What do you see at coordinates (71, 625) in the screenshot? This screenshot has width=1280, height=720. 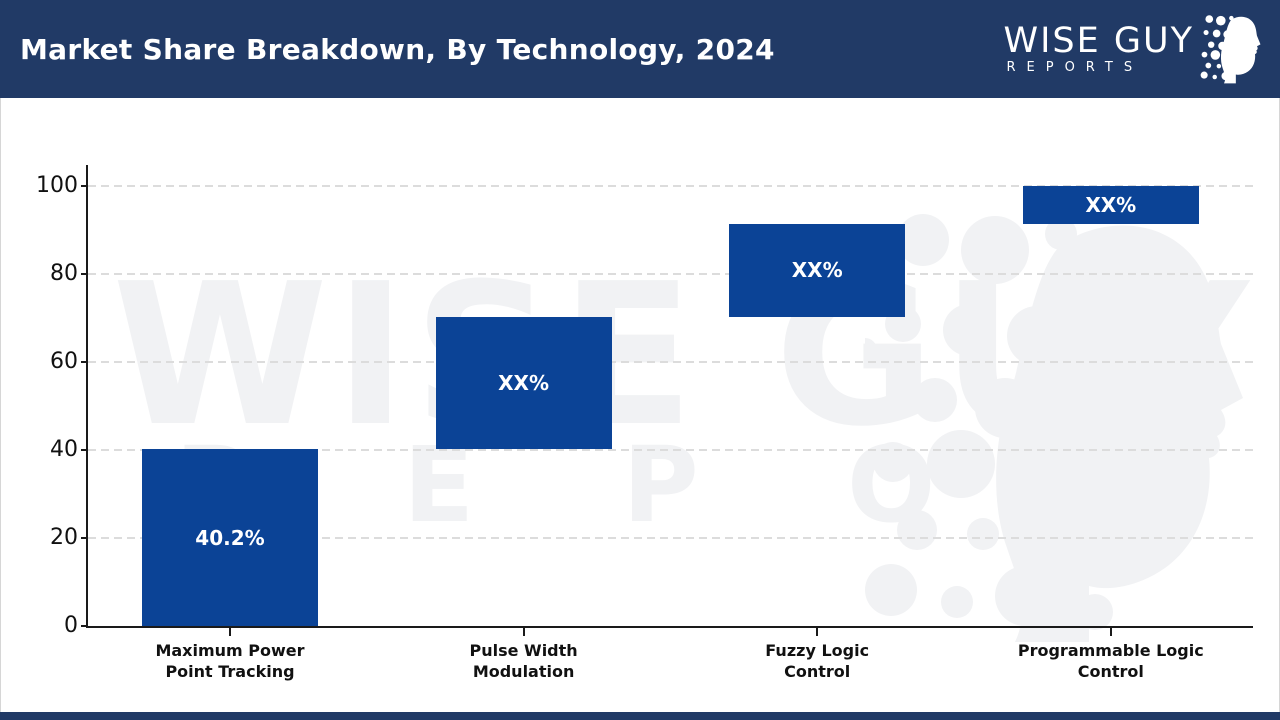 I see `y-tick-label: 0` at bounding box center [71, 625].